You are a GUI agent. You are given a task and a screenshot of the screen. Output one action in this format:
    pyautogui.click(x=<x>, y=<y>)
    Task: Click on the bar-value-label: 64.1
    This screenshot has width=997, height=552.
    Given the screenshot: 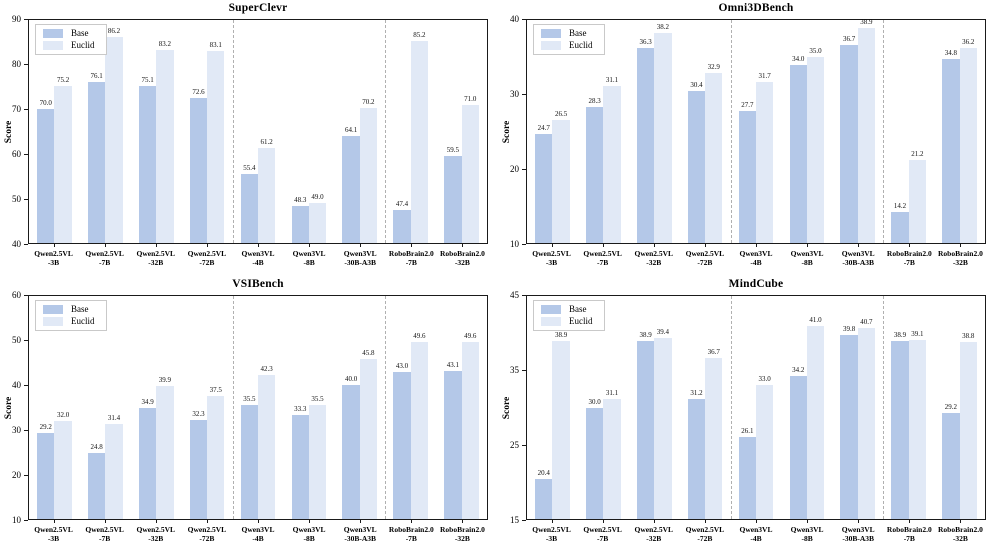 What is the action you would take?
    pyautogui.click(x=351, y=129)
    